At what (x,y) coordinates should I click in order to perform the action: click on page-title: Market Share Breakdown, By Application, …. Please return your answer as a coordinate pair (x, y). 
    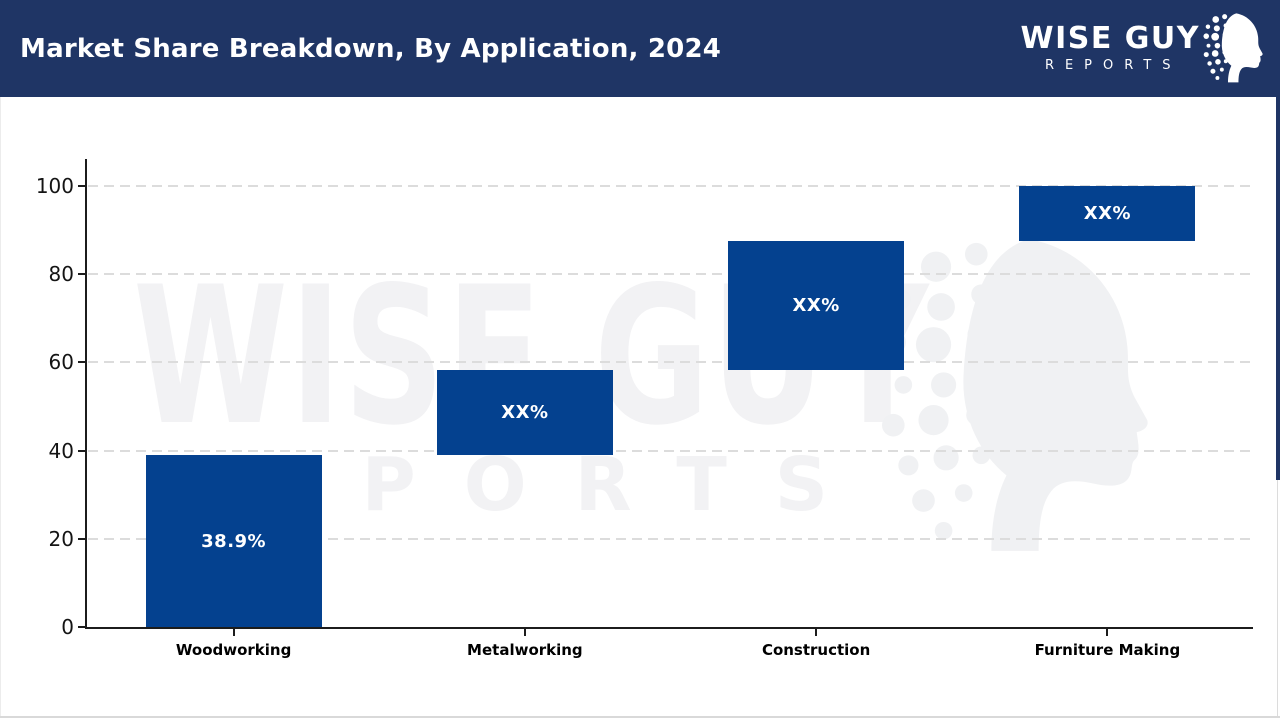
    Looking at the image, I should click on (371, 48).